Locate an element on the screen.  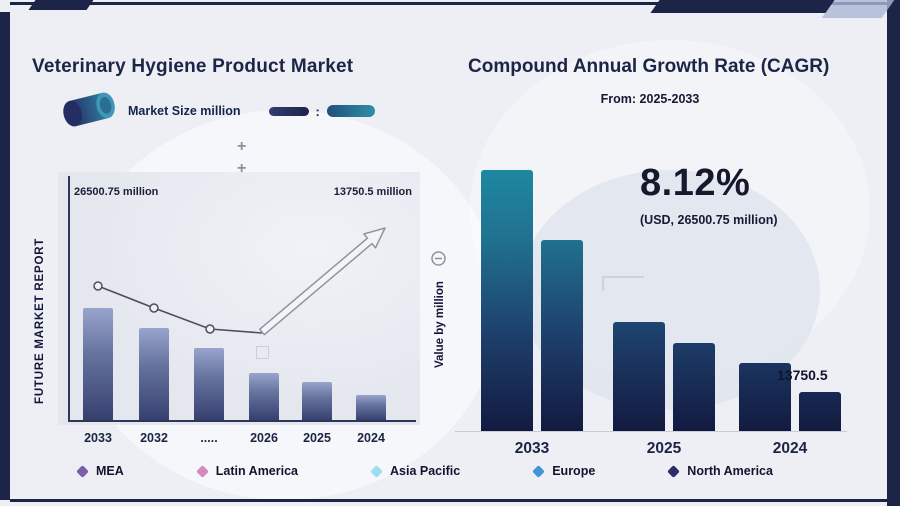
legend-label: Asia Pacific is located at coordinates (425, 471).